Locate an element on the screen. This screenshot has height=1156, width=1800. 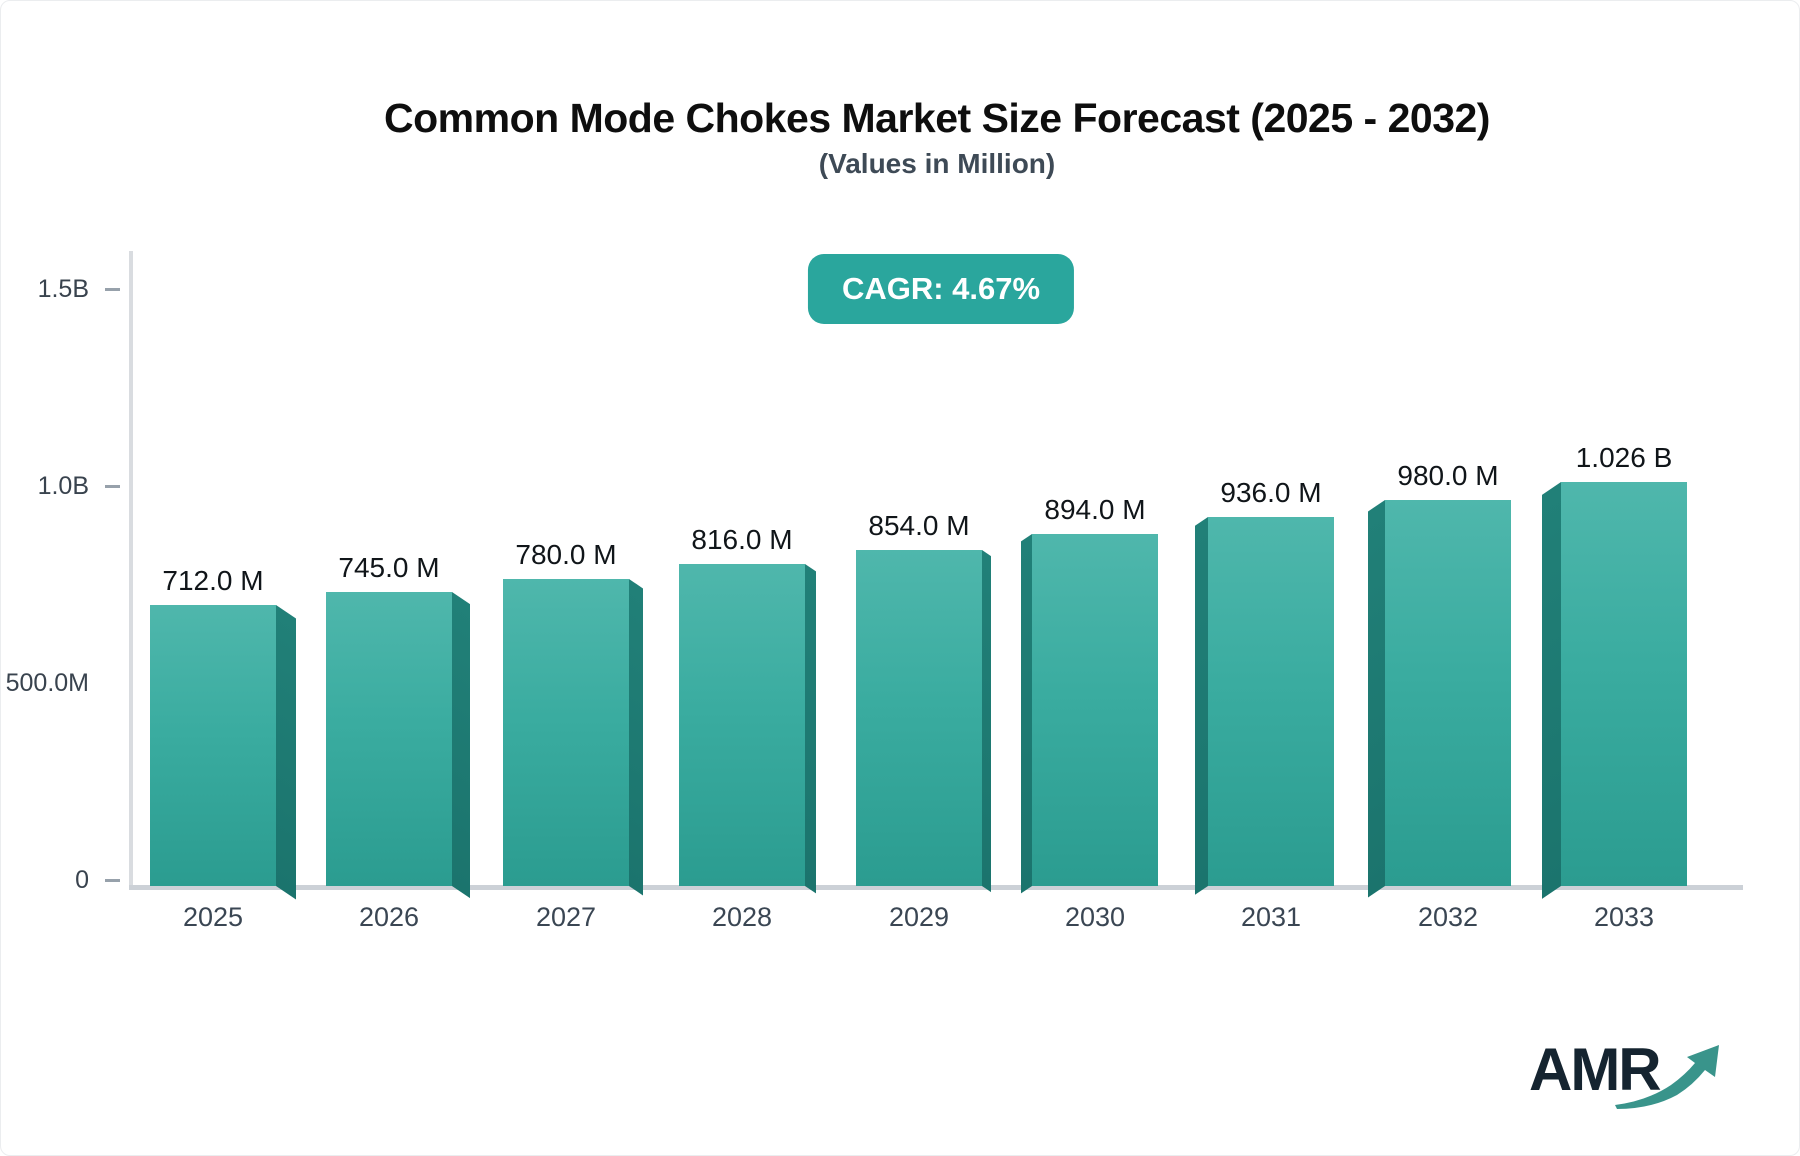
bar-2027 is located at coordinates (573, 737).